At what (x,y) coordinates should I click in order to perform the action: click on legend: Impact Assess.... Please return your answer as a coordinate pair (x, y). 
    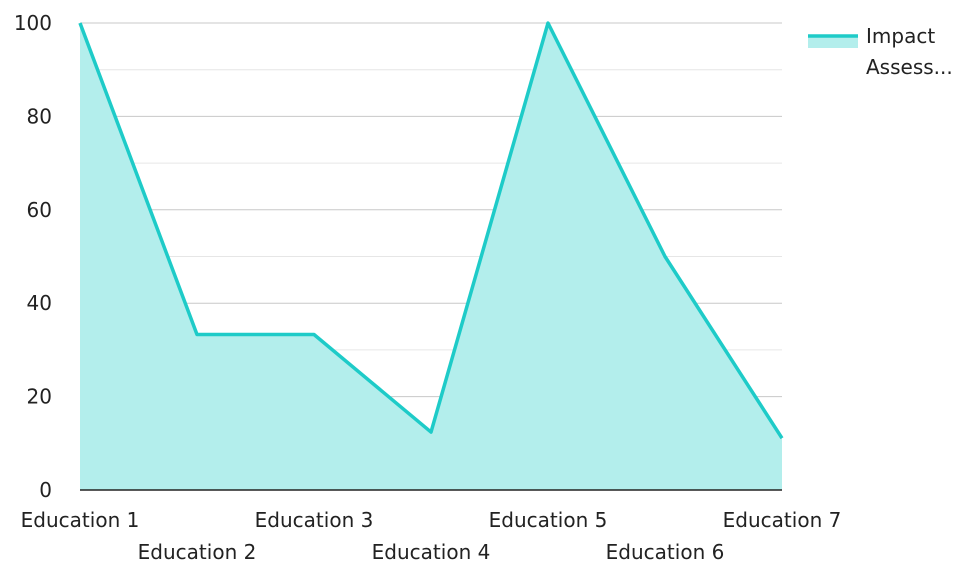
    Looking at the image, I should click on (880, 51).